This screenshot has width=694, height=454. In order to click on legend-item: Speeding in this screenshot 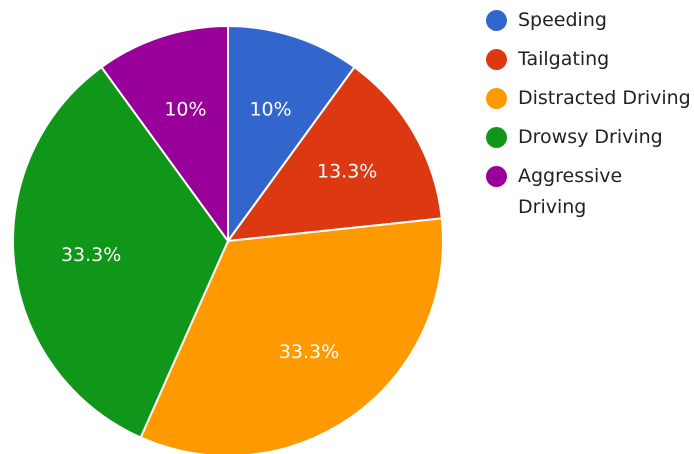, I will do `click(590, 20)`.